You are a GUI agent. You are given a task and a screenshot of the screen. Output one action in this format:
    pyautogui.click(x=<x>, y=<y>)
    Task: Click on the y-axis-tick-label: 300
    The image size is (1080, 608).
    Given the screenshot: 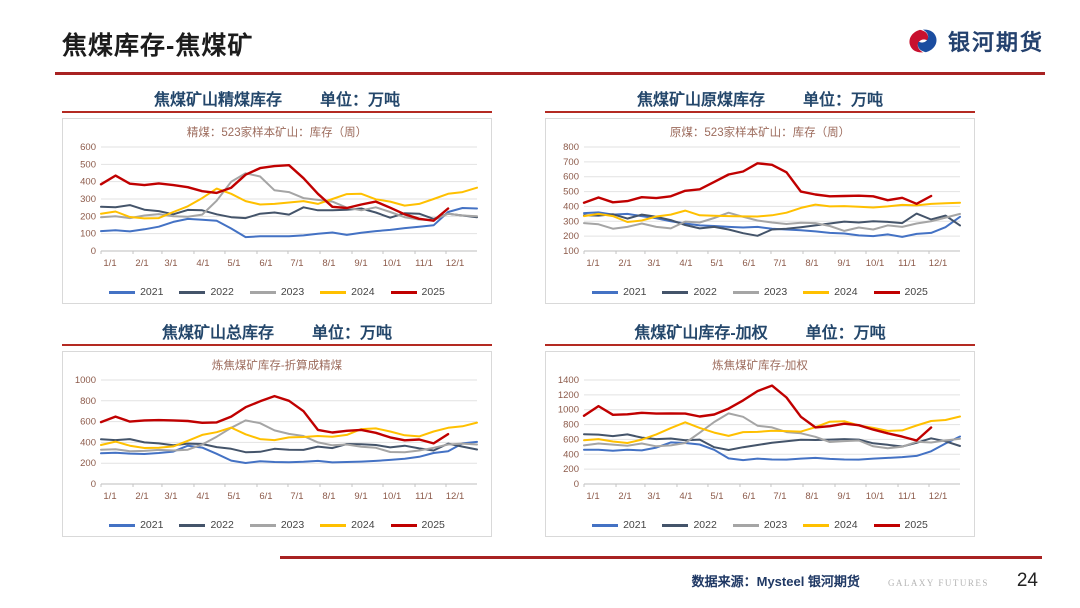 What is the action you would take?
    pyautogui.click(x=571, y=221)
    